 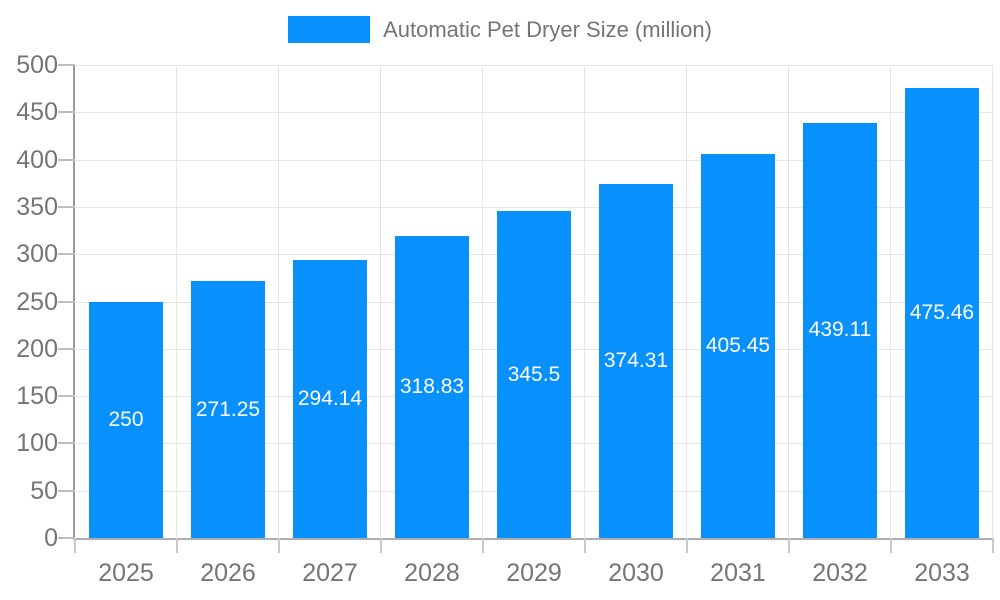 I want to click on bar-value-label: 271.25, so click(x=228, y=409).